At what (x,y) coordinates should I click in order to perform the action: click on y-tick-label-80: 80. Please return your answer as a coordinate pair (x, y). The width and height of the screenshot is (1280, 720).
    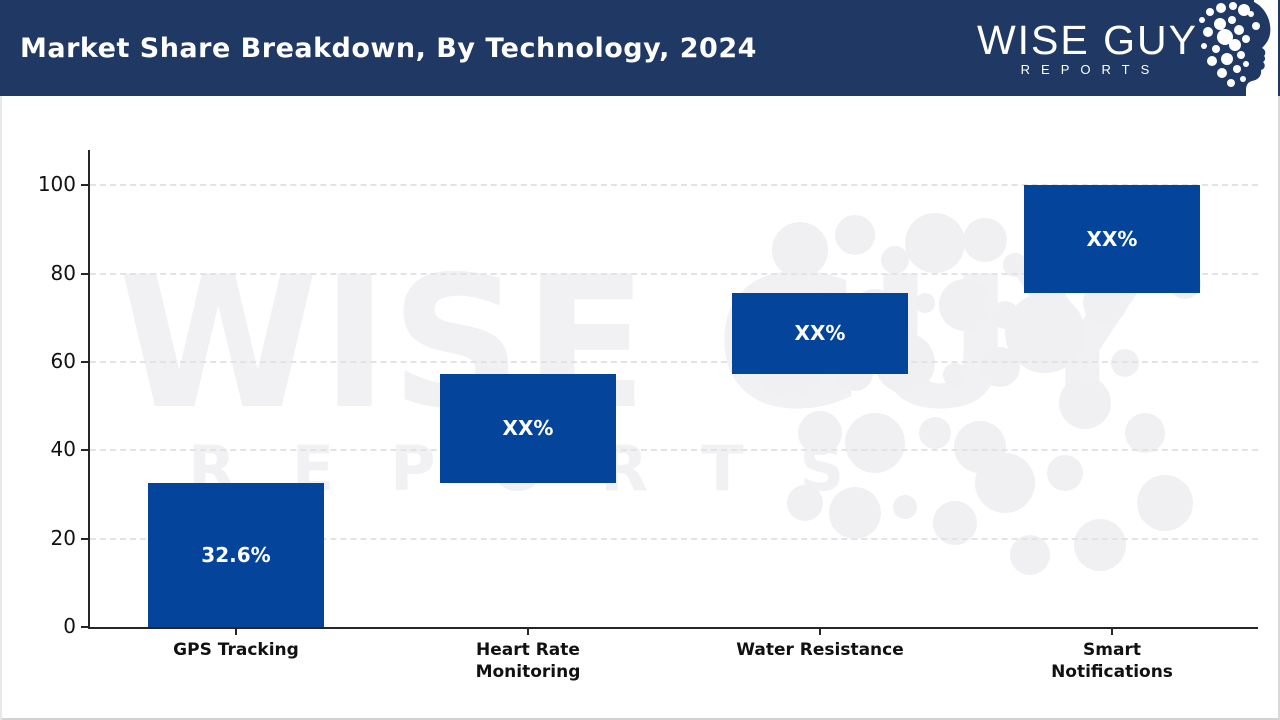
    Looking at the image, I should click on (63, 272).